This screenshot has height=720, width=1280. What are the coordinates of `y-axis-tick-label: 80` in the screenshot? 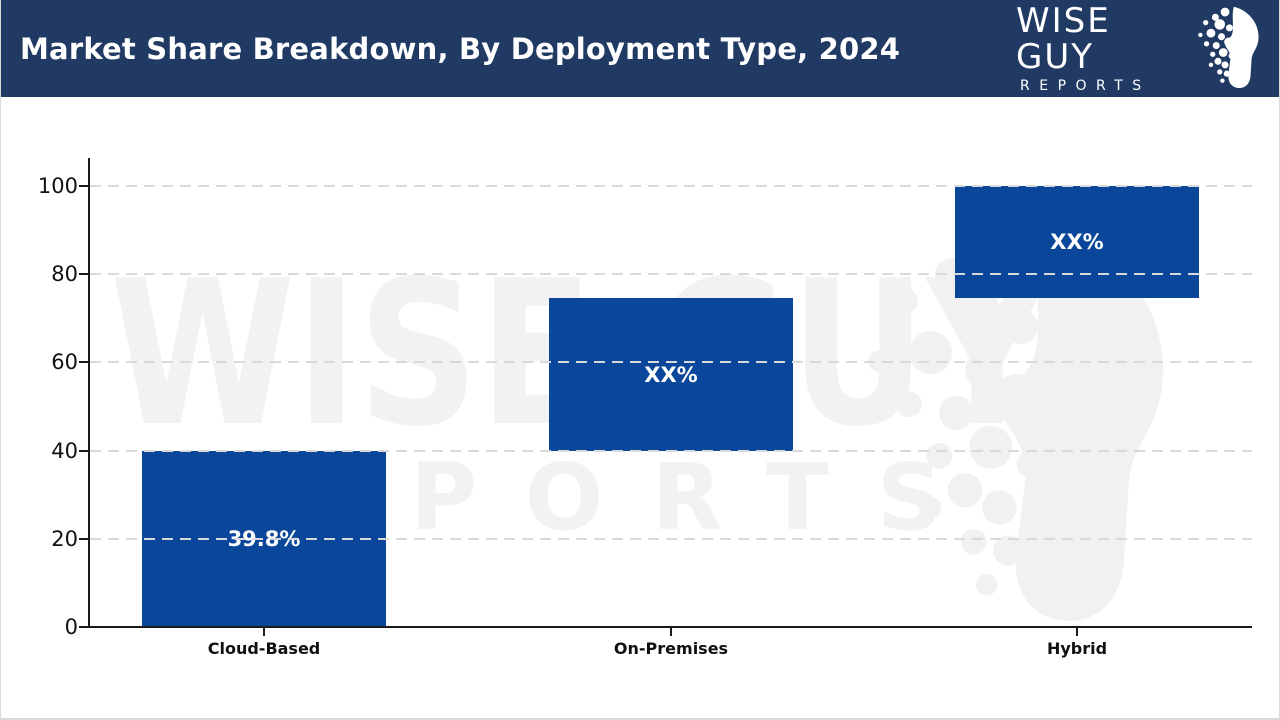 It's located at (64, 274).